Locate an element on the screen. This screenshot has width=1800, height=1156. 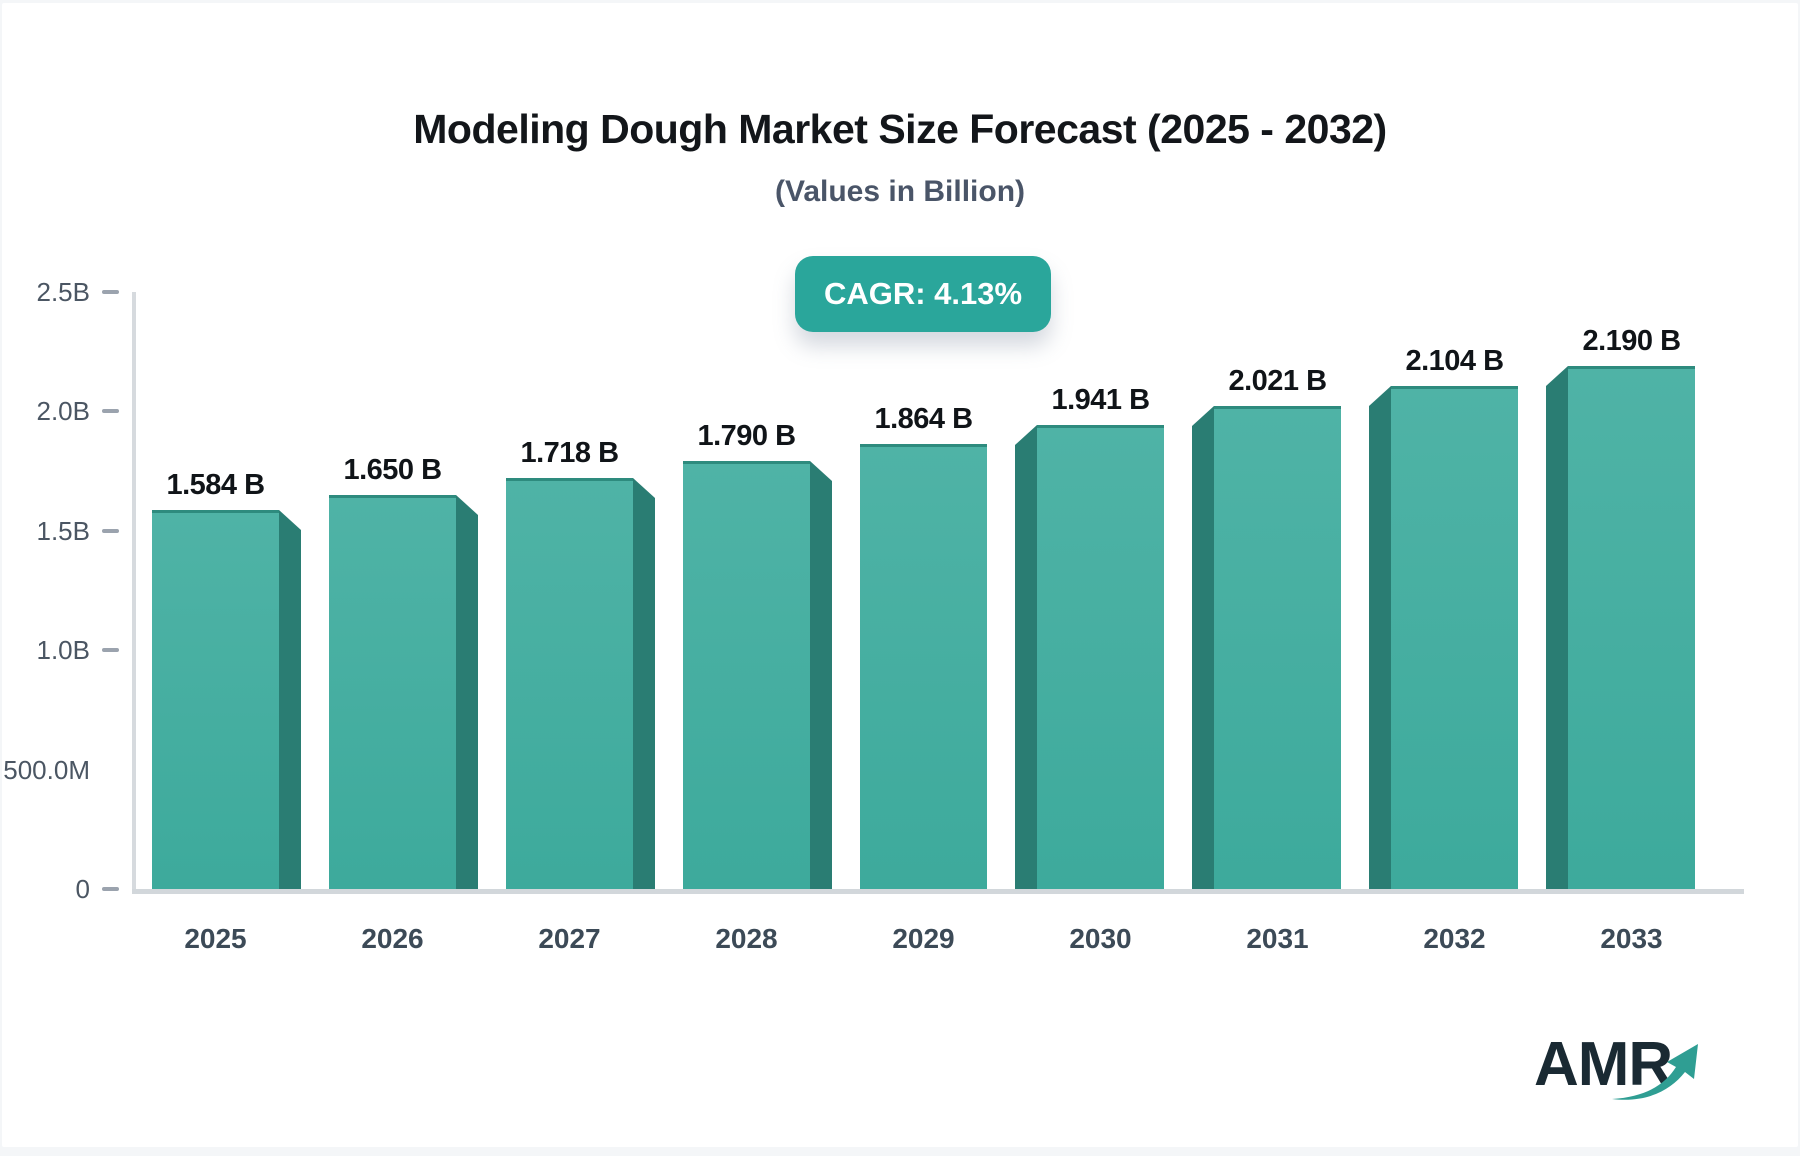
x-axis-tick-label: 2031 is located at coordinates (1277, 938).